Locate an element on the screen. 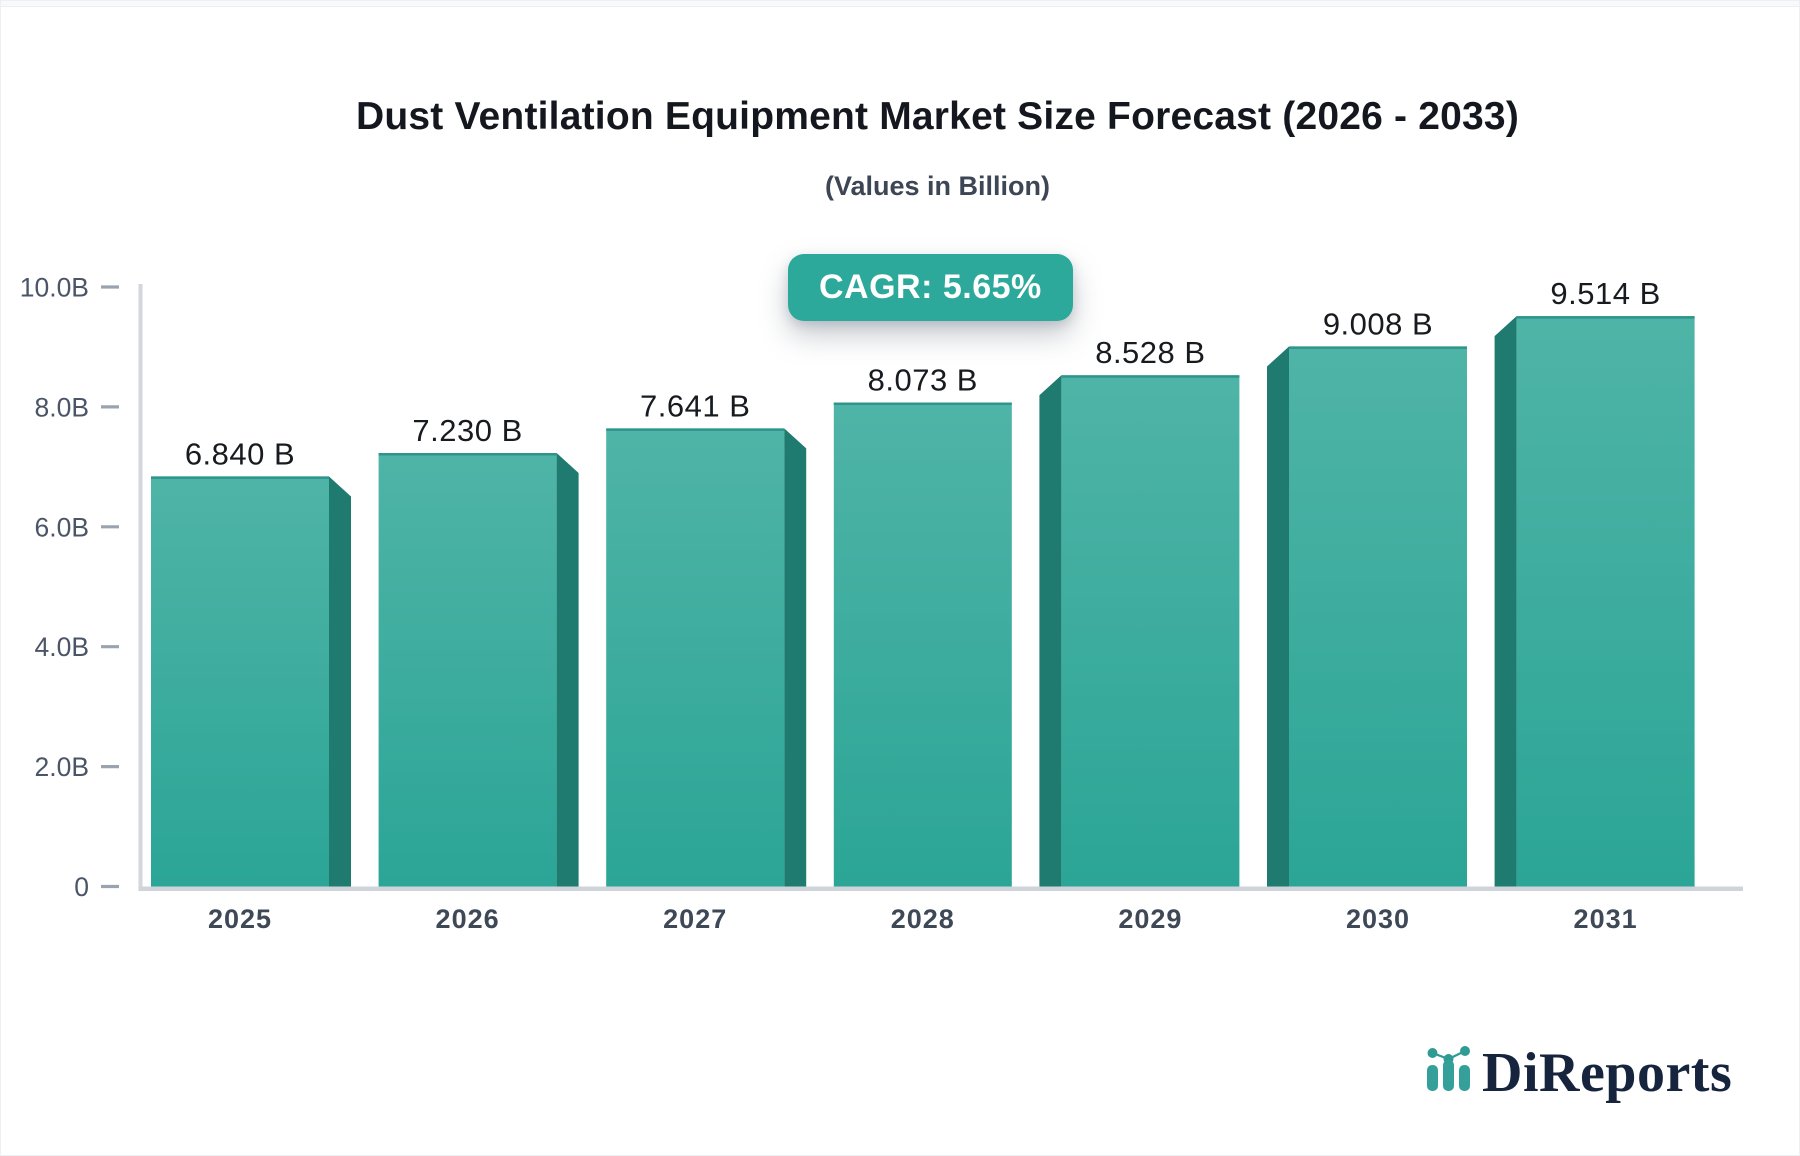 The image size is (1800, 1156). bar-2027: 7.641 B 2027 is located at coordinates (706, 661).